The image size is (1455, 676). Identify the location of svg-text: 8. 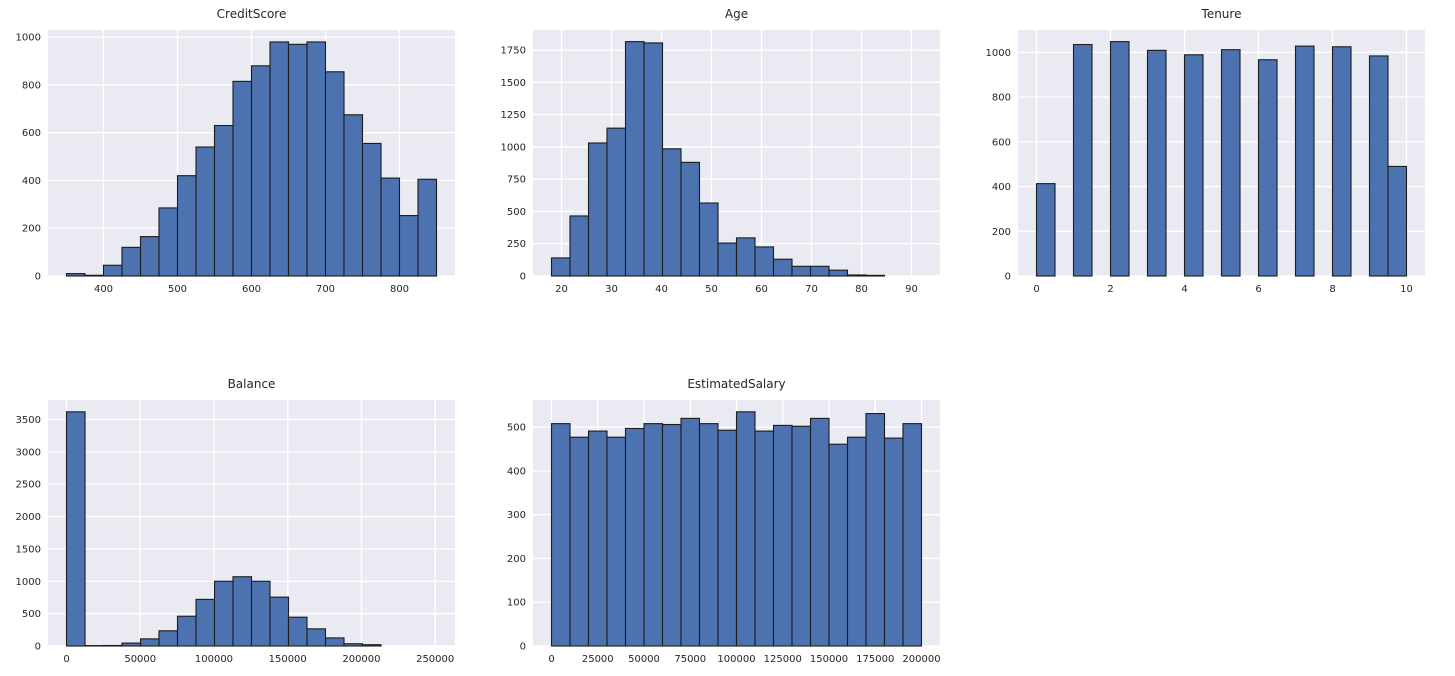
(1332, 289).